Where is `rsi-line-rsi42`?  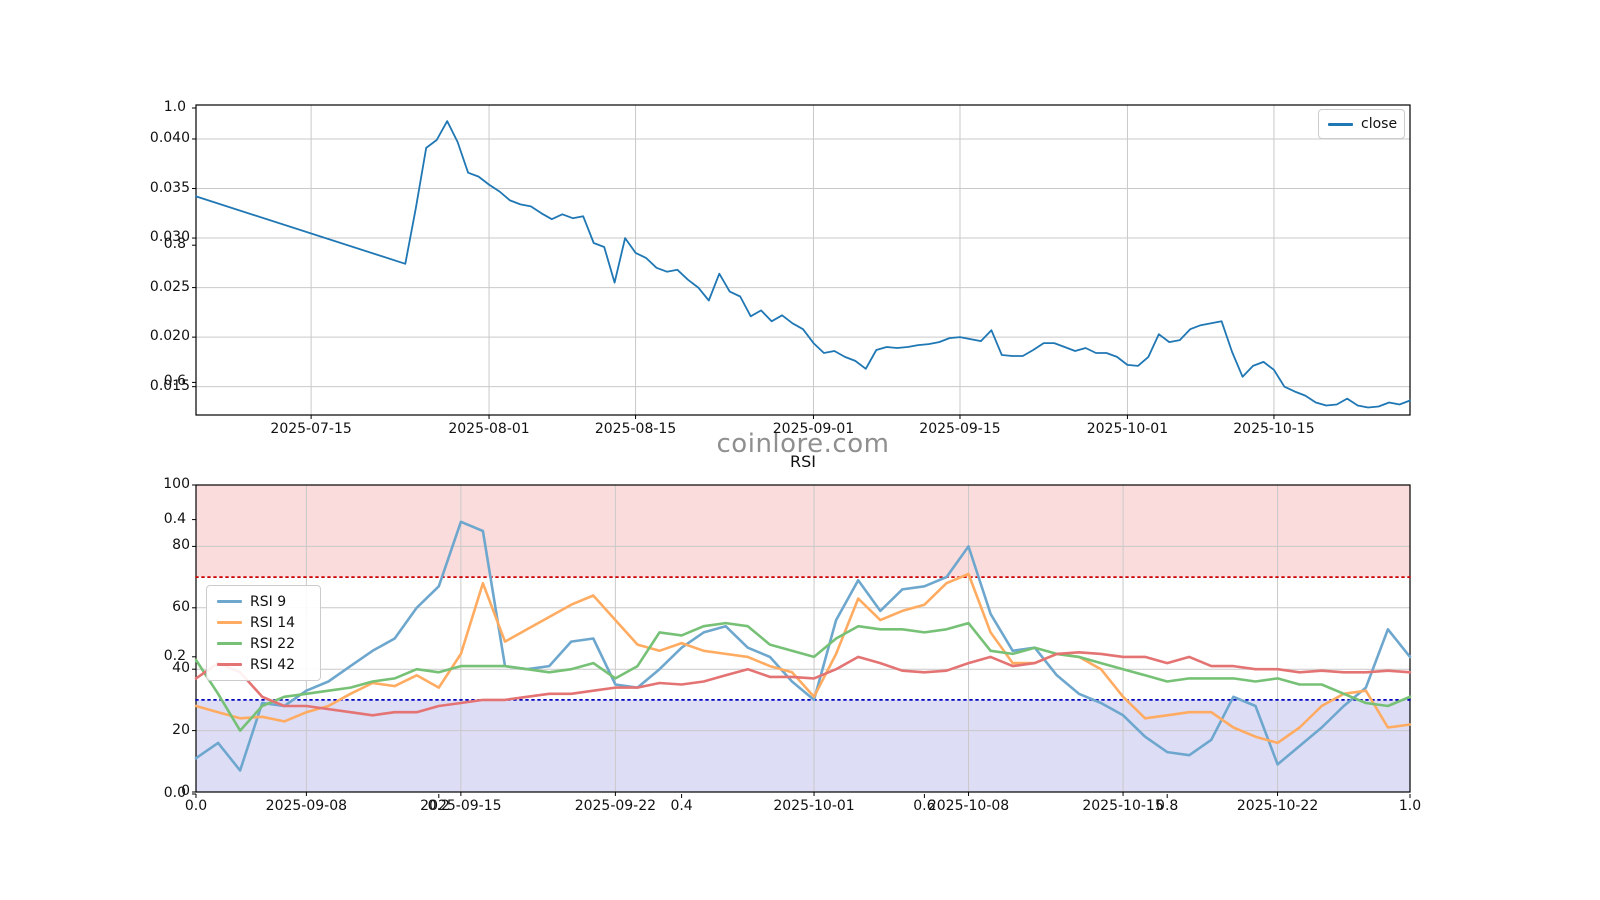 rsi-line-rsi42 is located at coordinates (803, 683).